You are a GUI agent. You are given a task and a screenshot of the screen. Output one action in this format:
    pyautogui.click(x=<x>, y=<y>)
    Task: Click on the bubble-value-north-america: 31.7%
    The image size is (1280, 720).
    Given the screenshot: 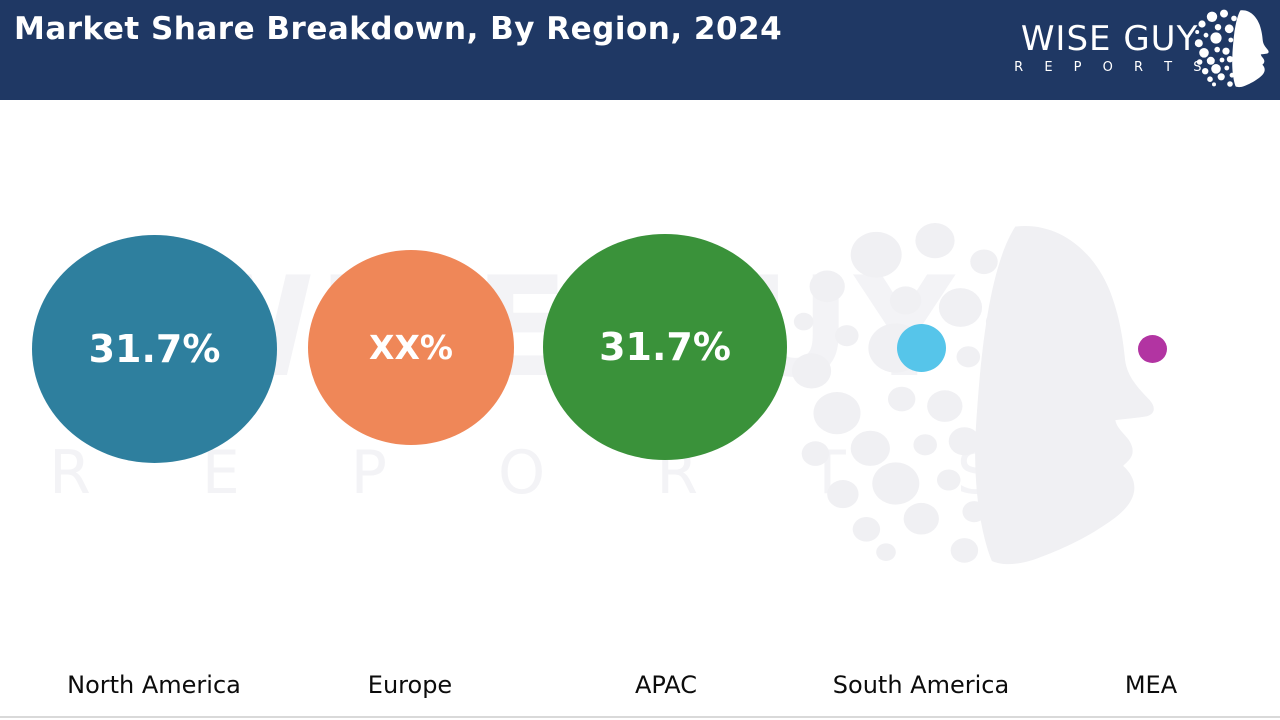 What is the action you would take?
    pyautogui.click(x=154, y=349)
    